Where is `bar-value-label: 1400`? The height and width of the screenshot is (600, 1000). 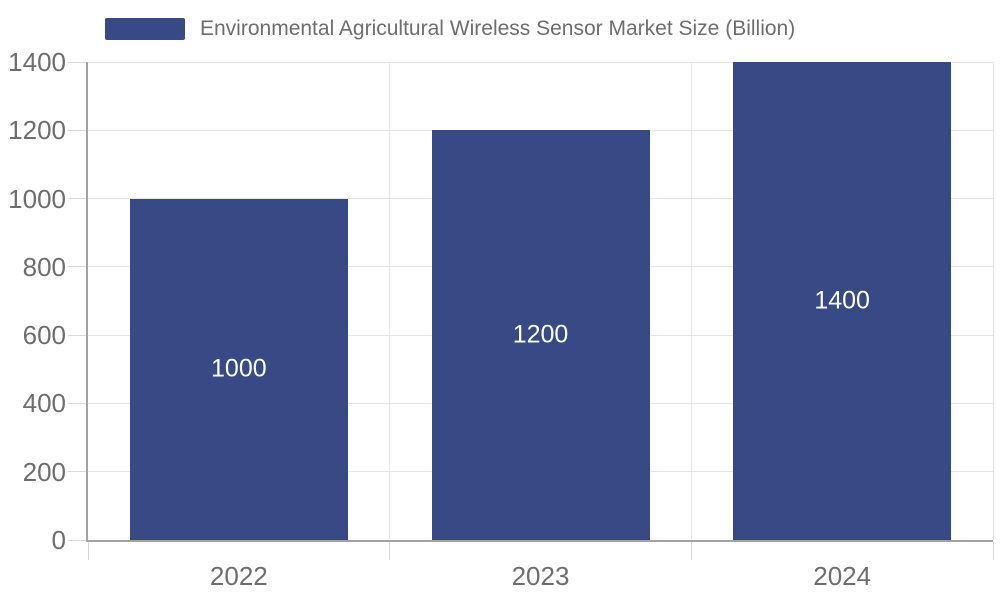 bar-value-label: 1400 is located at coordinates (842, 300).